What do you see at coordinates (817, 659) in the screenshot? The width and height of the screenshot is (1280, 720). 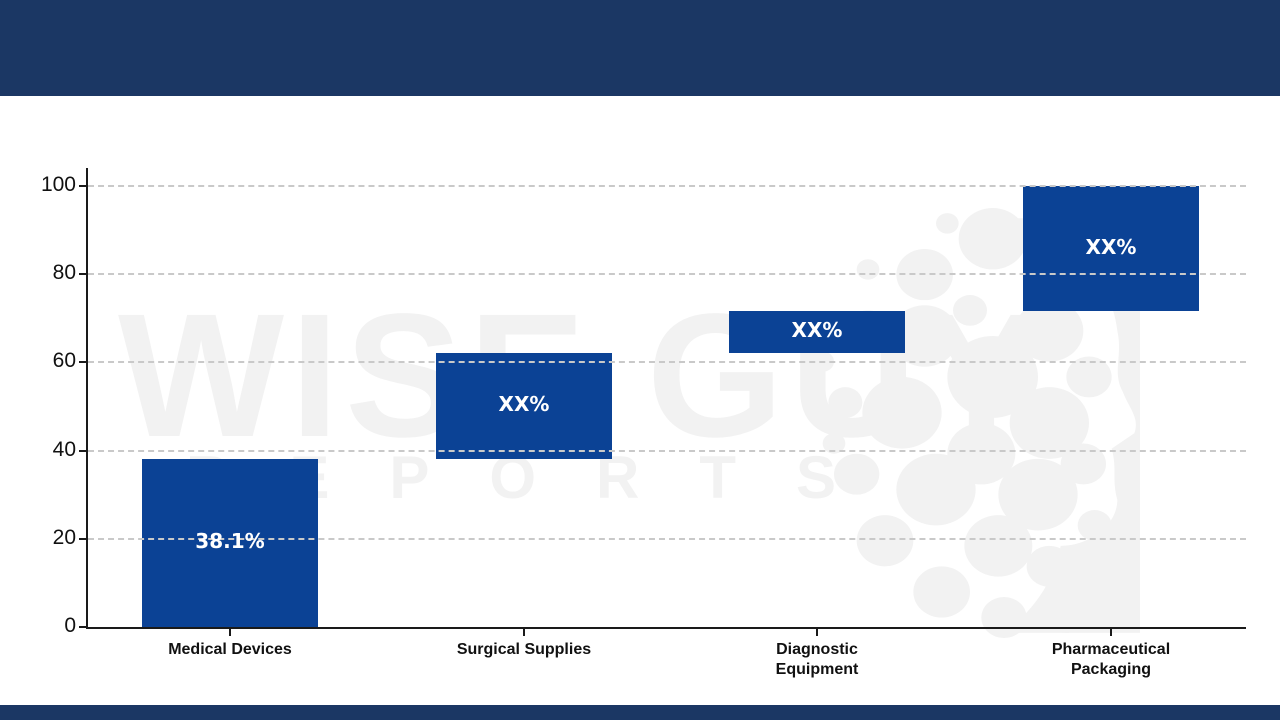 I see `x-axis-category-label: Diagnostic Equipment` at bounding box center [817, 659].